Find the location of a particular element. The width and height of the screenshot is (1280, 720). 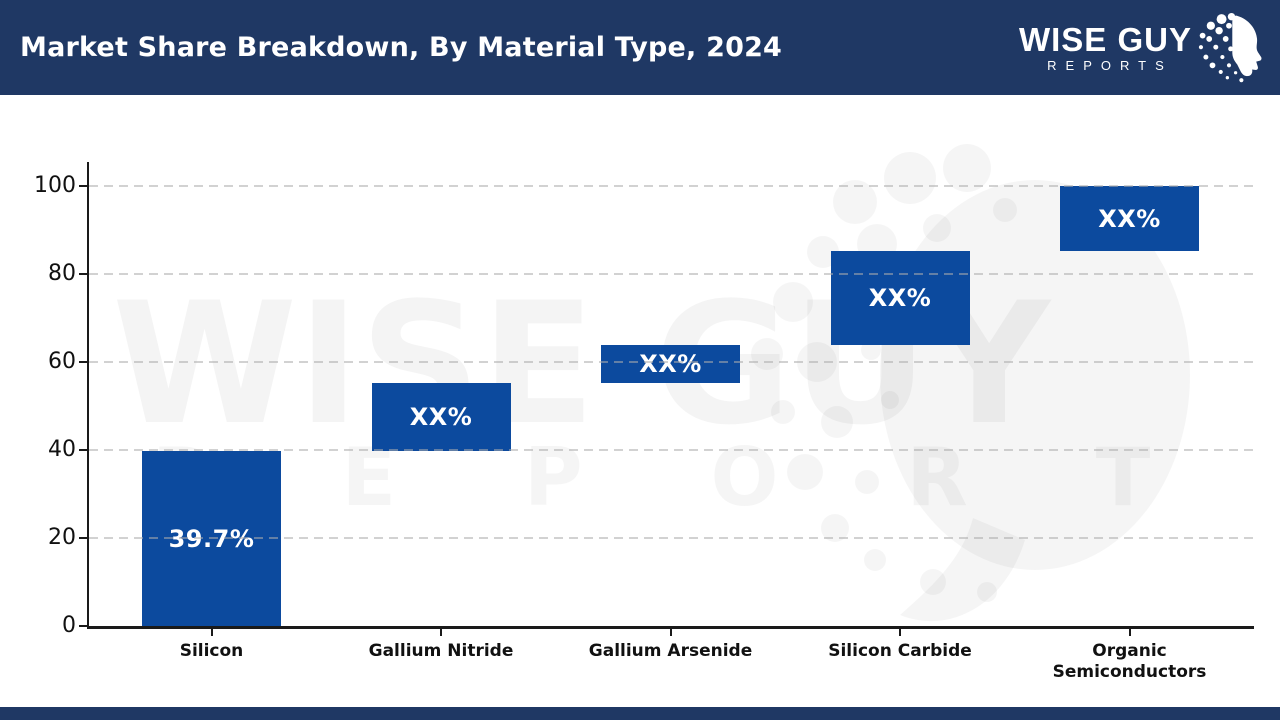

x-tick-mark-gallium-arsenide is located at coordinates (670, 632).